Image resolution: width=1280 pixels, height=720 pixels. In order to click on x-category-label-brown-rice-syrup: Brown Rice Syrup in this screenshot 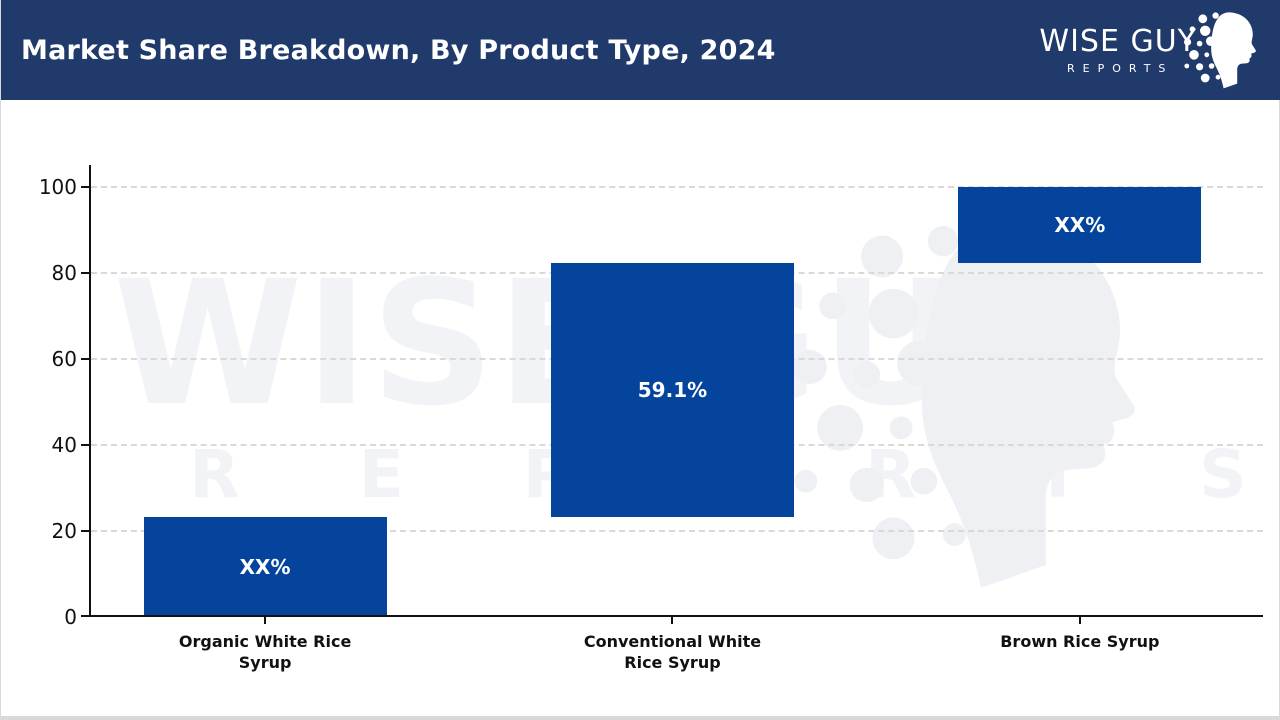, I will do `click(1080, 641)`.